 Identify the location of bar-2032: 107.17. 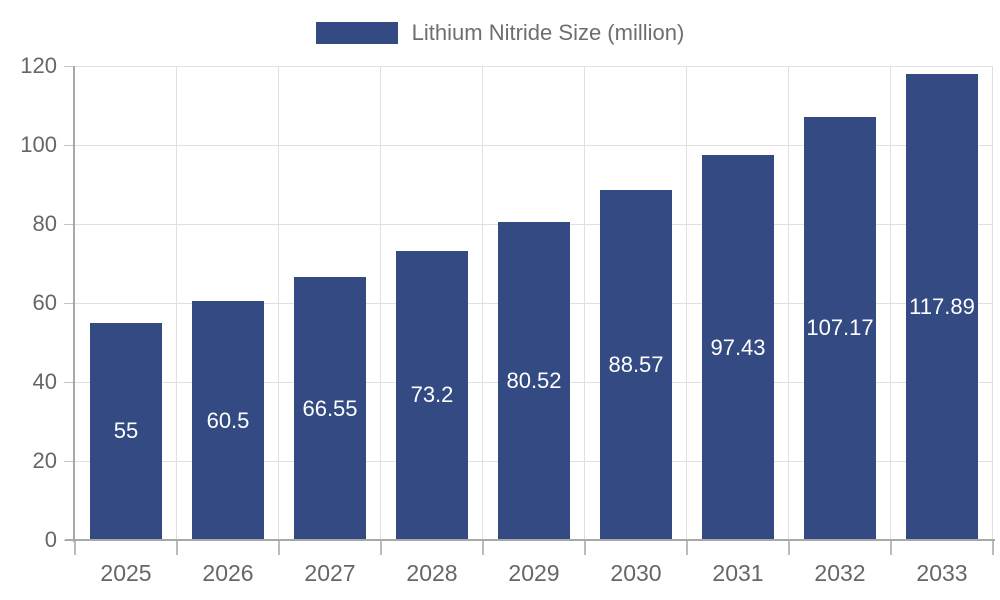
(840, 328).